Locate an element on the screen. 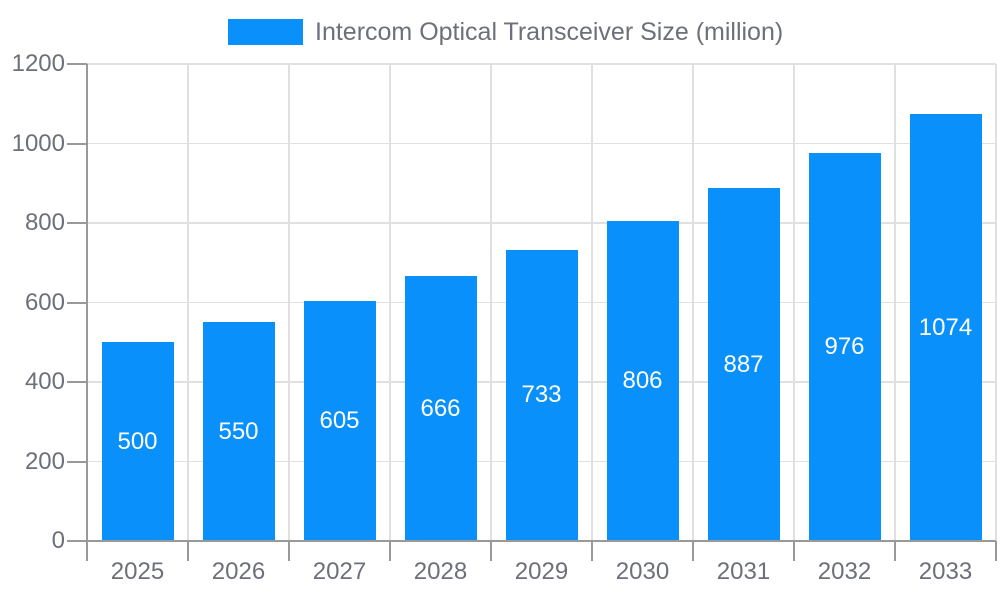  x-axis-tick-label: 2027 is located at coordinates (339, 571).